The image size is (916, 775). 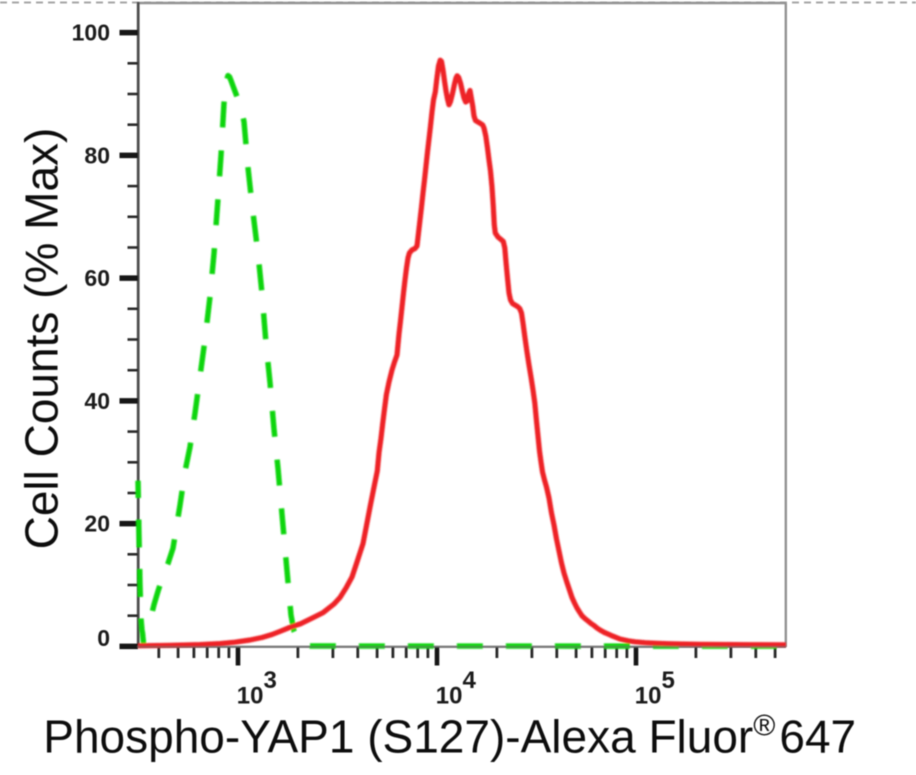 What do you see at coordinates (91, 33) in the screenshot?
I see `svg-text: 100` at bounding box center [91, 33].